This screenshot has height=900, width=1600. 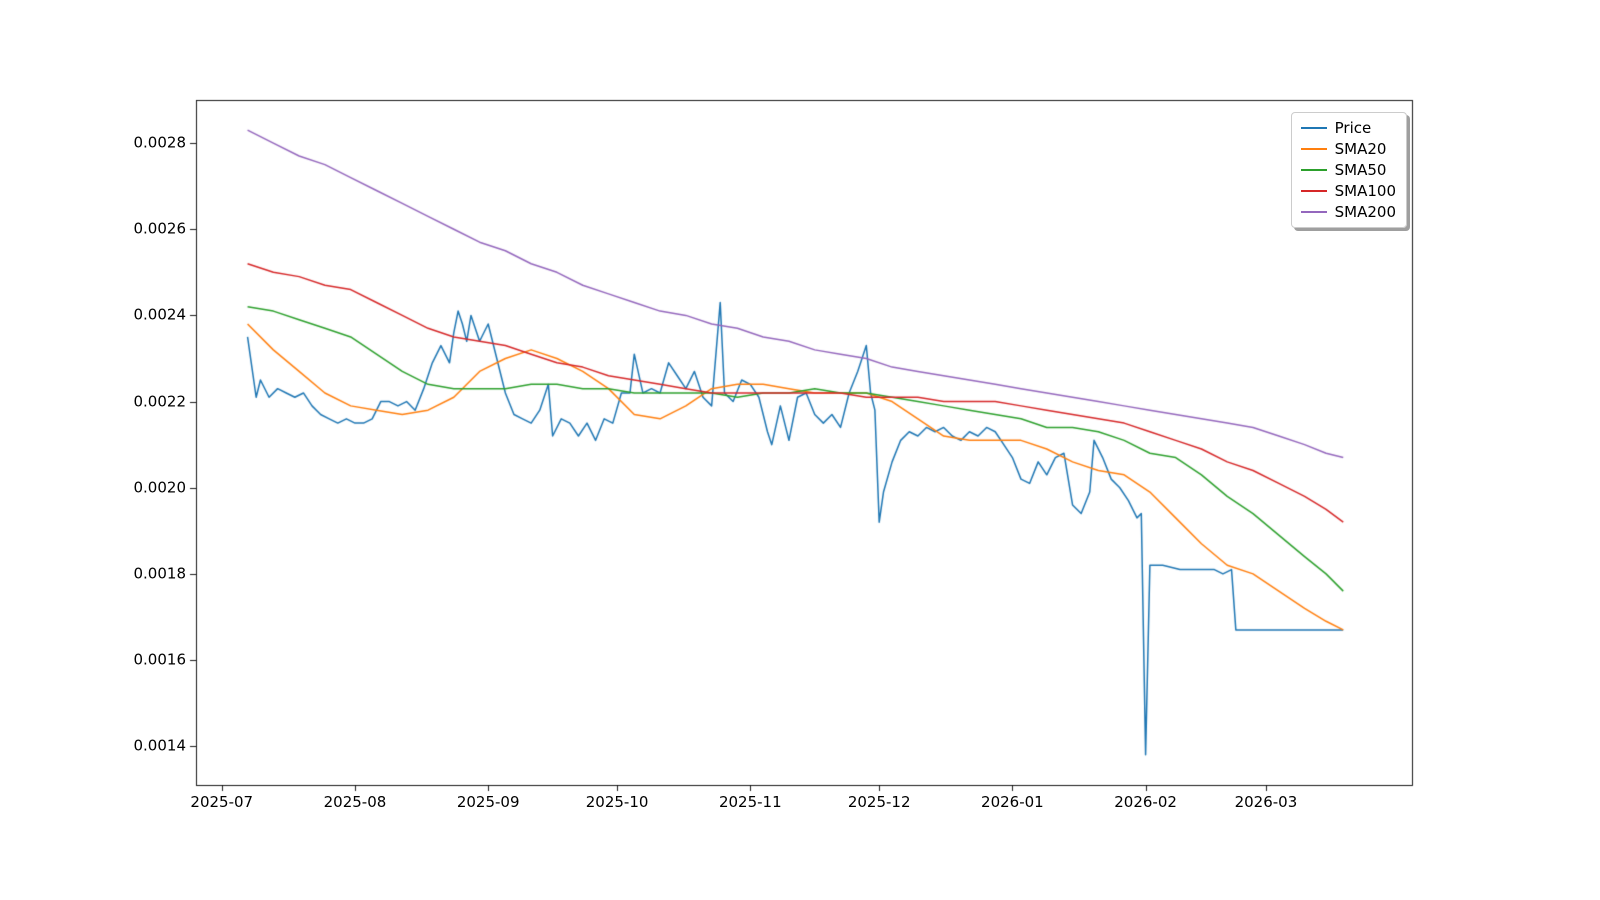 I want to click on x-tick-label: 2026-03, so click(x=1266, y=802).